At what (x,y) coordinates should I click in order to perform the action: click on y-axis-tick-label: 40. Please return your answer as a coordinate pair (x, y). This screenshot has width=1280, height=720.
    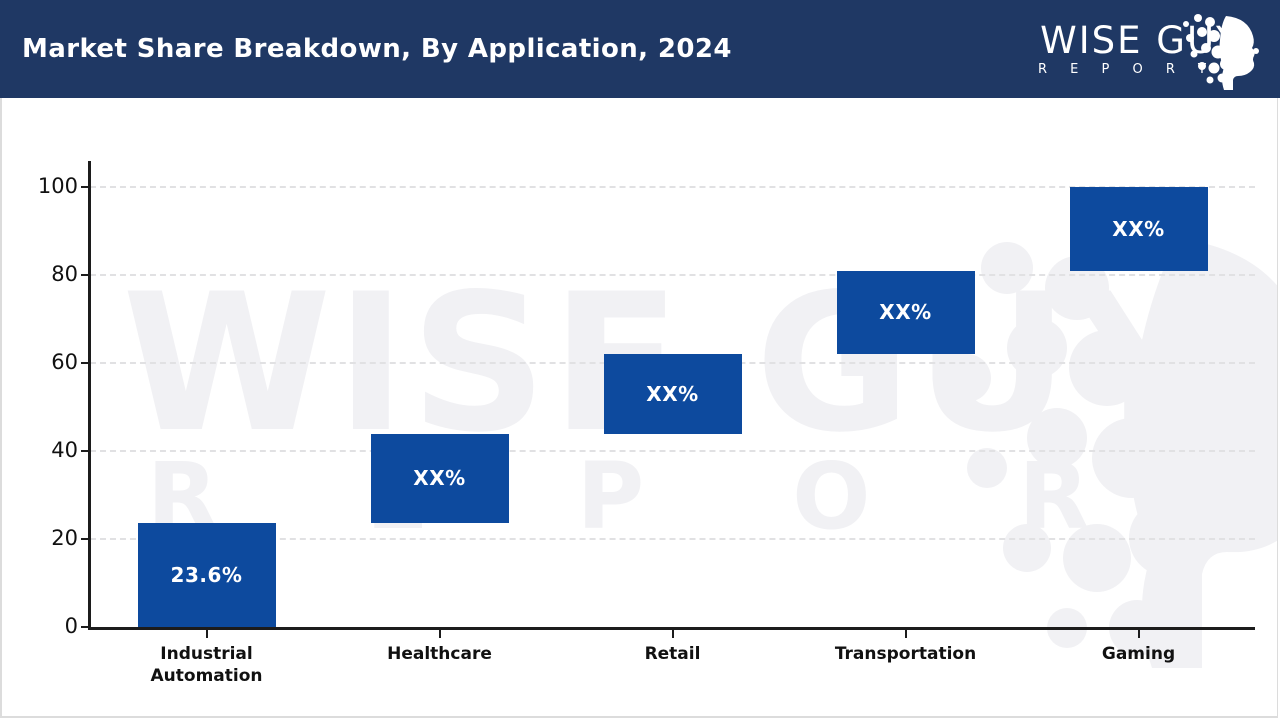
    Looking at the image, I should click on (64, 450).